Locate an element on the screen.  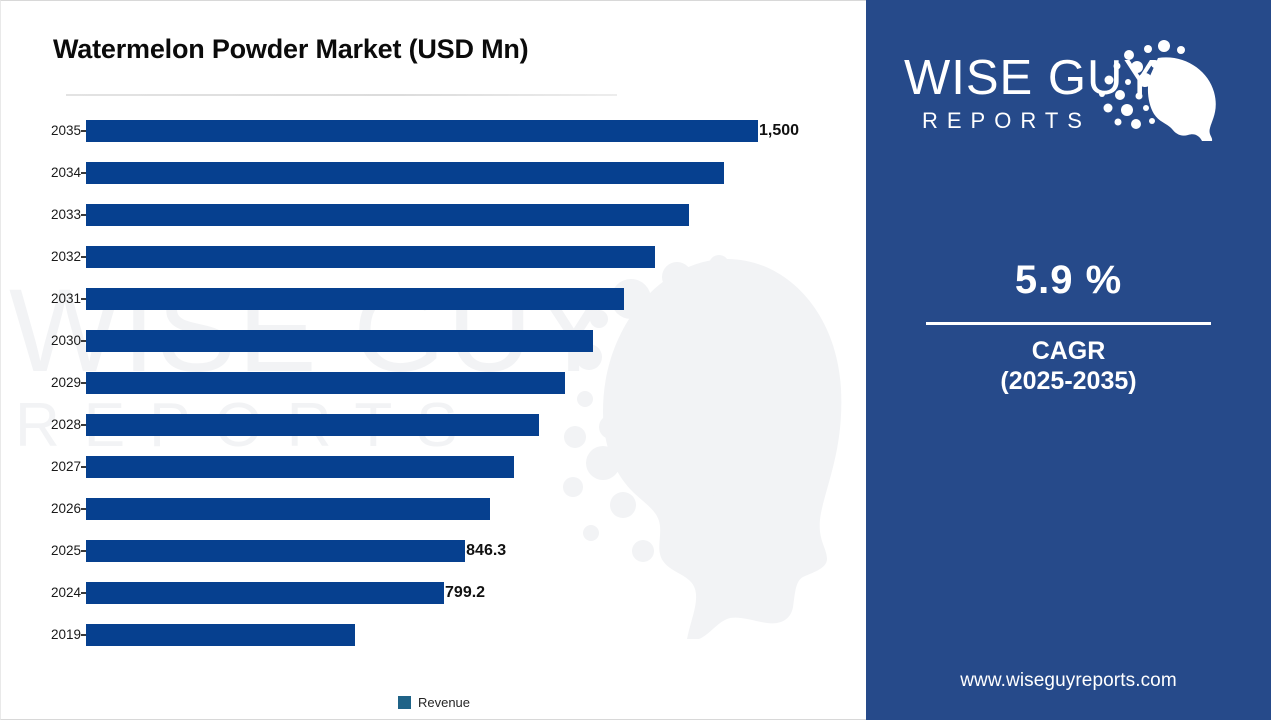
category-label-2028: 2028 is located at coordinates (65, 424).